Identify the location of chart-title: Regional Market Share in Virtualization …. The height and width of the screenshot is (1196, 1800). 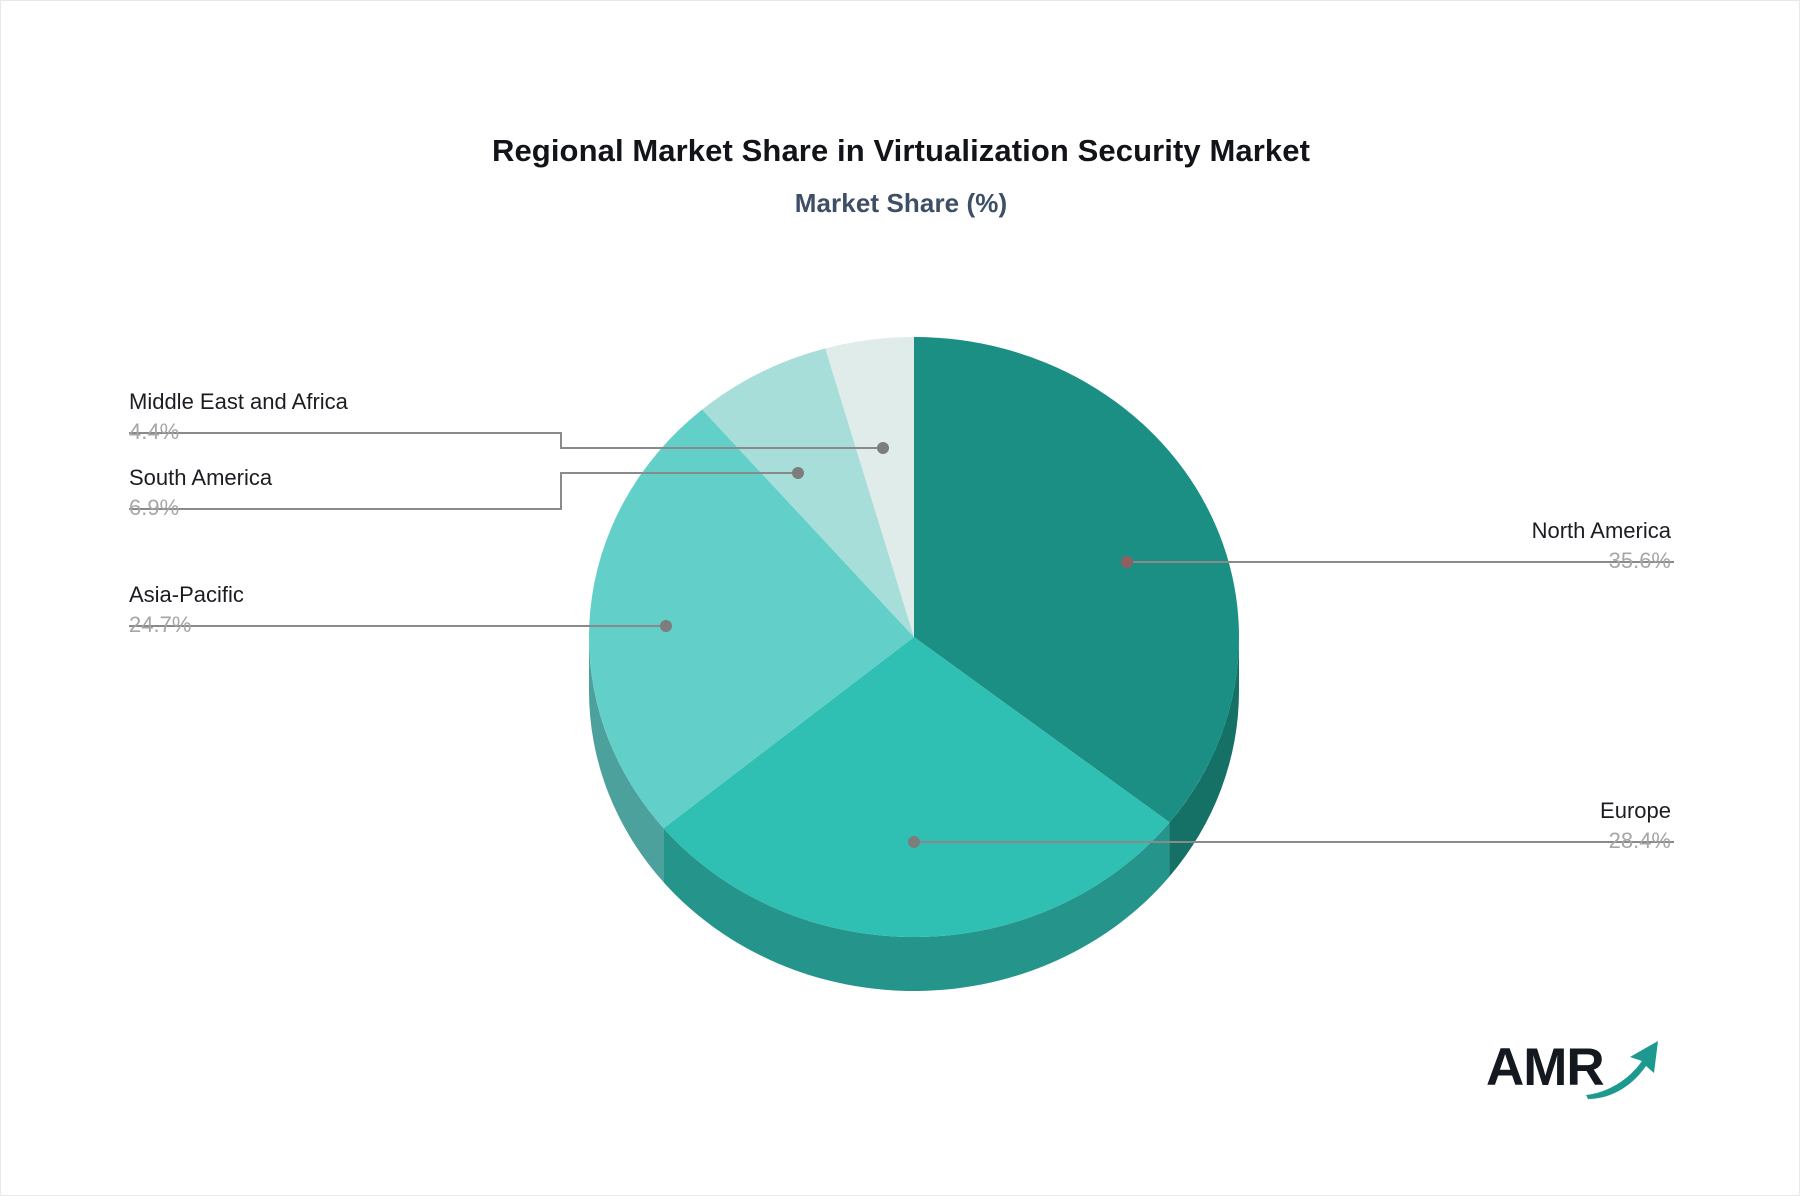
(901, 150).